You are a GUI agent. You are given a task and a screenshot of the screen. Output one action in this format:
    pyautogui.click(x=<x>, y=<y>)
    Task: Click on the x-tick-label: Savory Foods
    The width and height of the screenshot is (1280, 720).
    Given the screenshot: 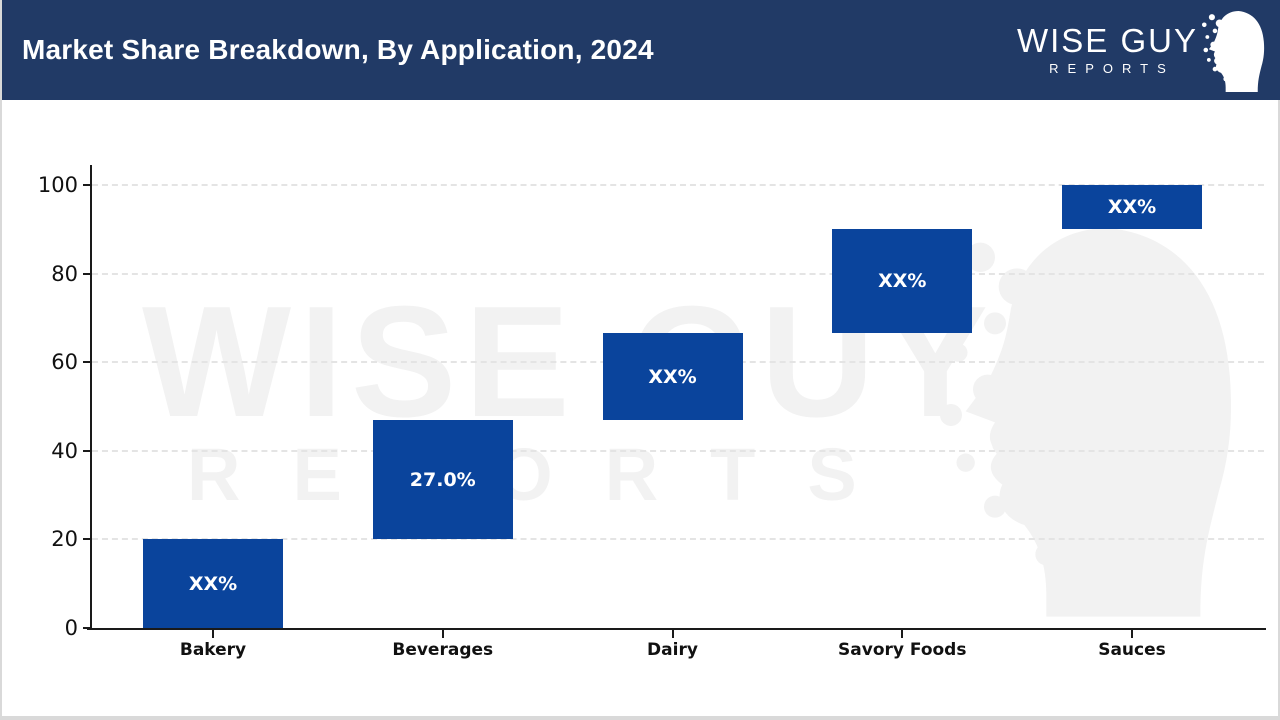 What is the action you would take?
    pyautogui.click(x=902, y=650)
    